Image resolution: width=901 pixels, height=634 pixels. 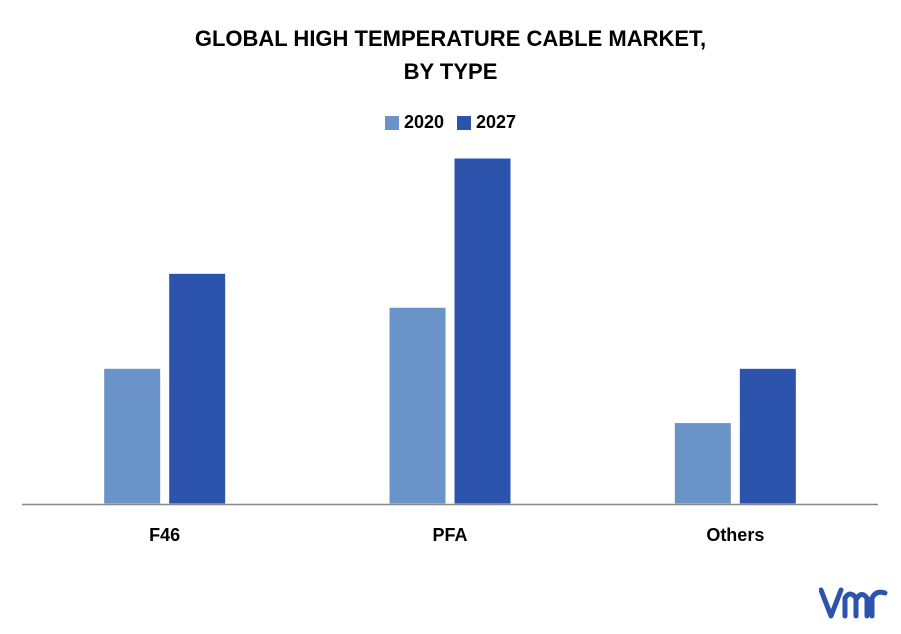 I want to click on bar-others-2020, so click(x=702, y=463).